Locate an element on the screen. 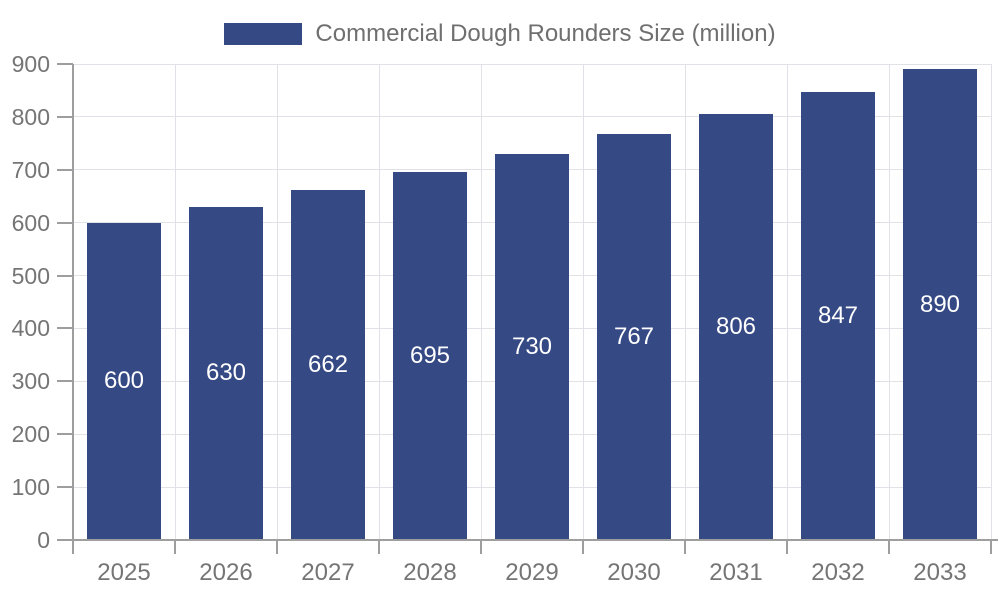 Image resolution: width=1000 pixels, height=600 pixels. y-axis-label: 600 is located at coordinates (30, 222).